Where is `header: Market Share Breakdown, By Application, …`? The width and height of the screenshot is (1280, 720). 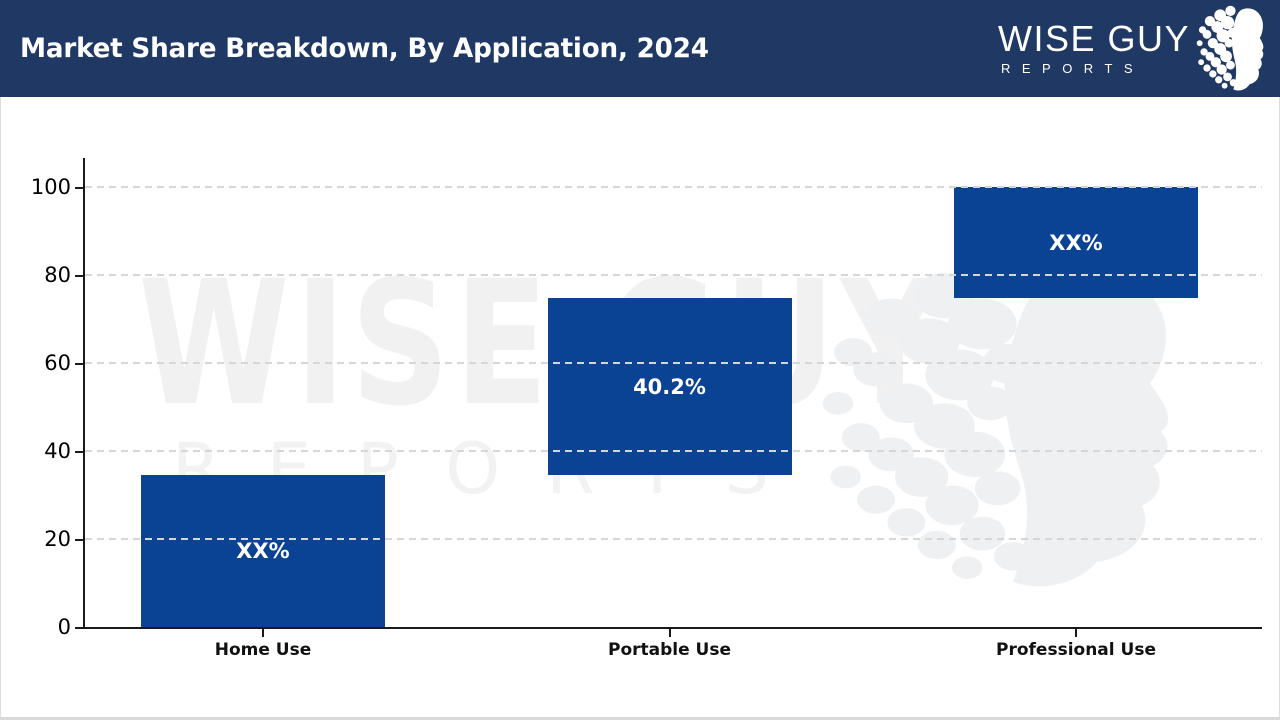
header: Market Share Breakdown, By Application, … is located at coordinates (640, 48).